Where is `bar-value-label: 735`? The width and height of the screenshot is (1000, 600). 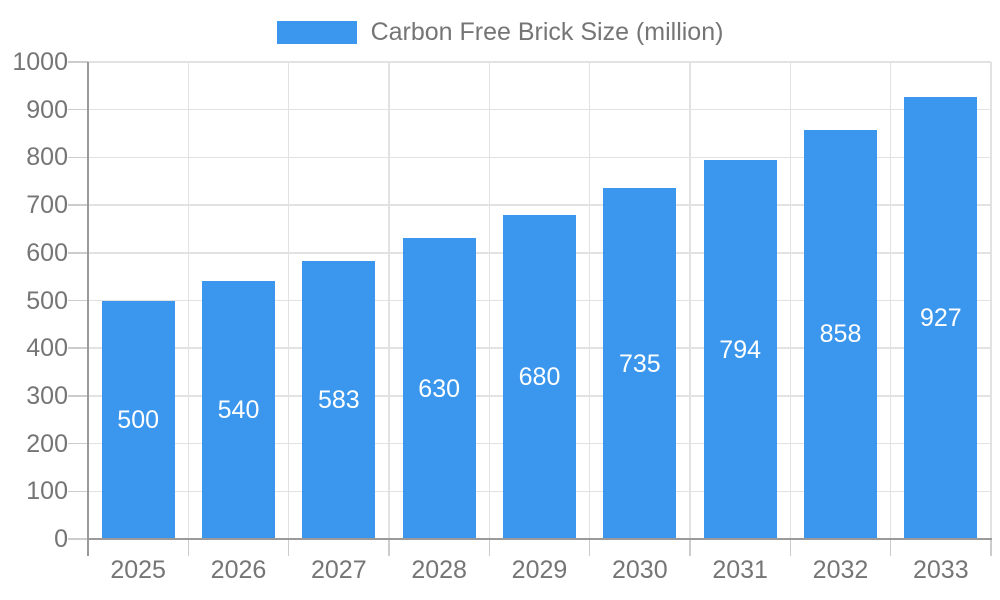
bar-value-label: 735 is located at coordinates (639, 363).